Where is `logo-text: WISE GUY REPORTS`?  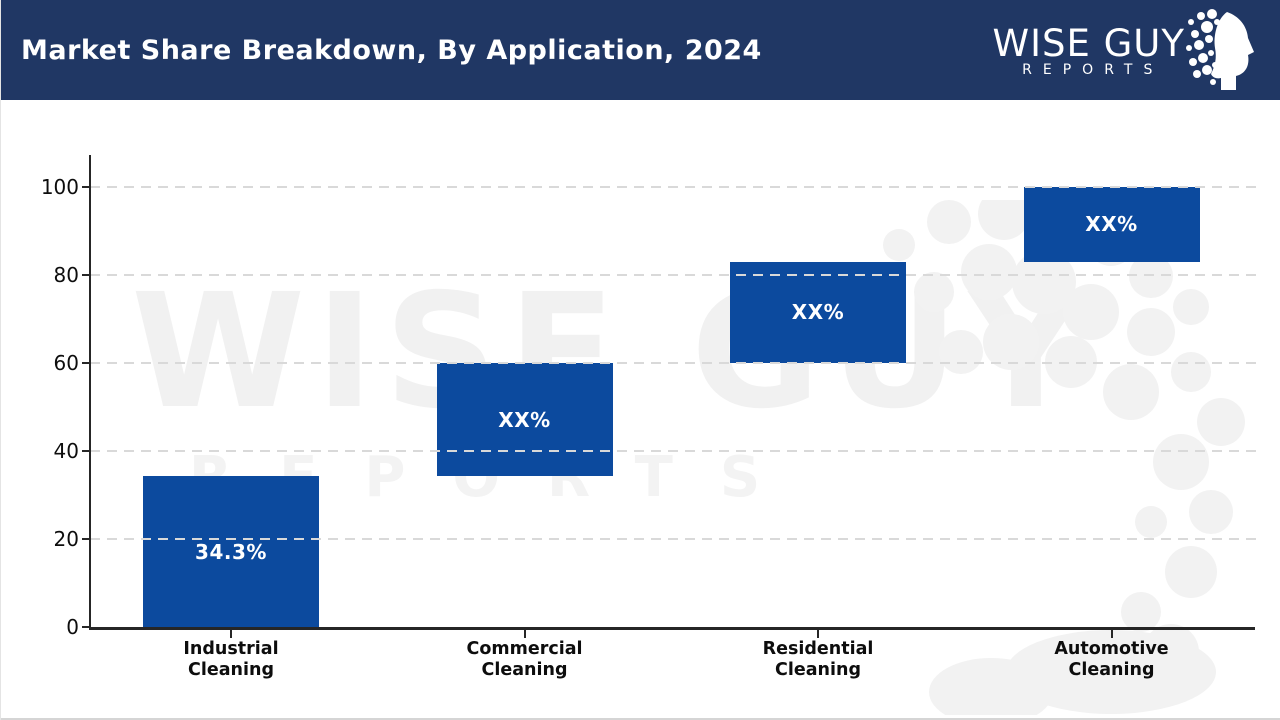
logo-text: WISE GUY REPORTS is located at coordinates (1089, 50).